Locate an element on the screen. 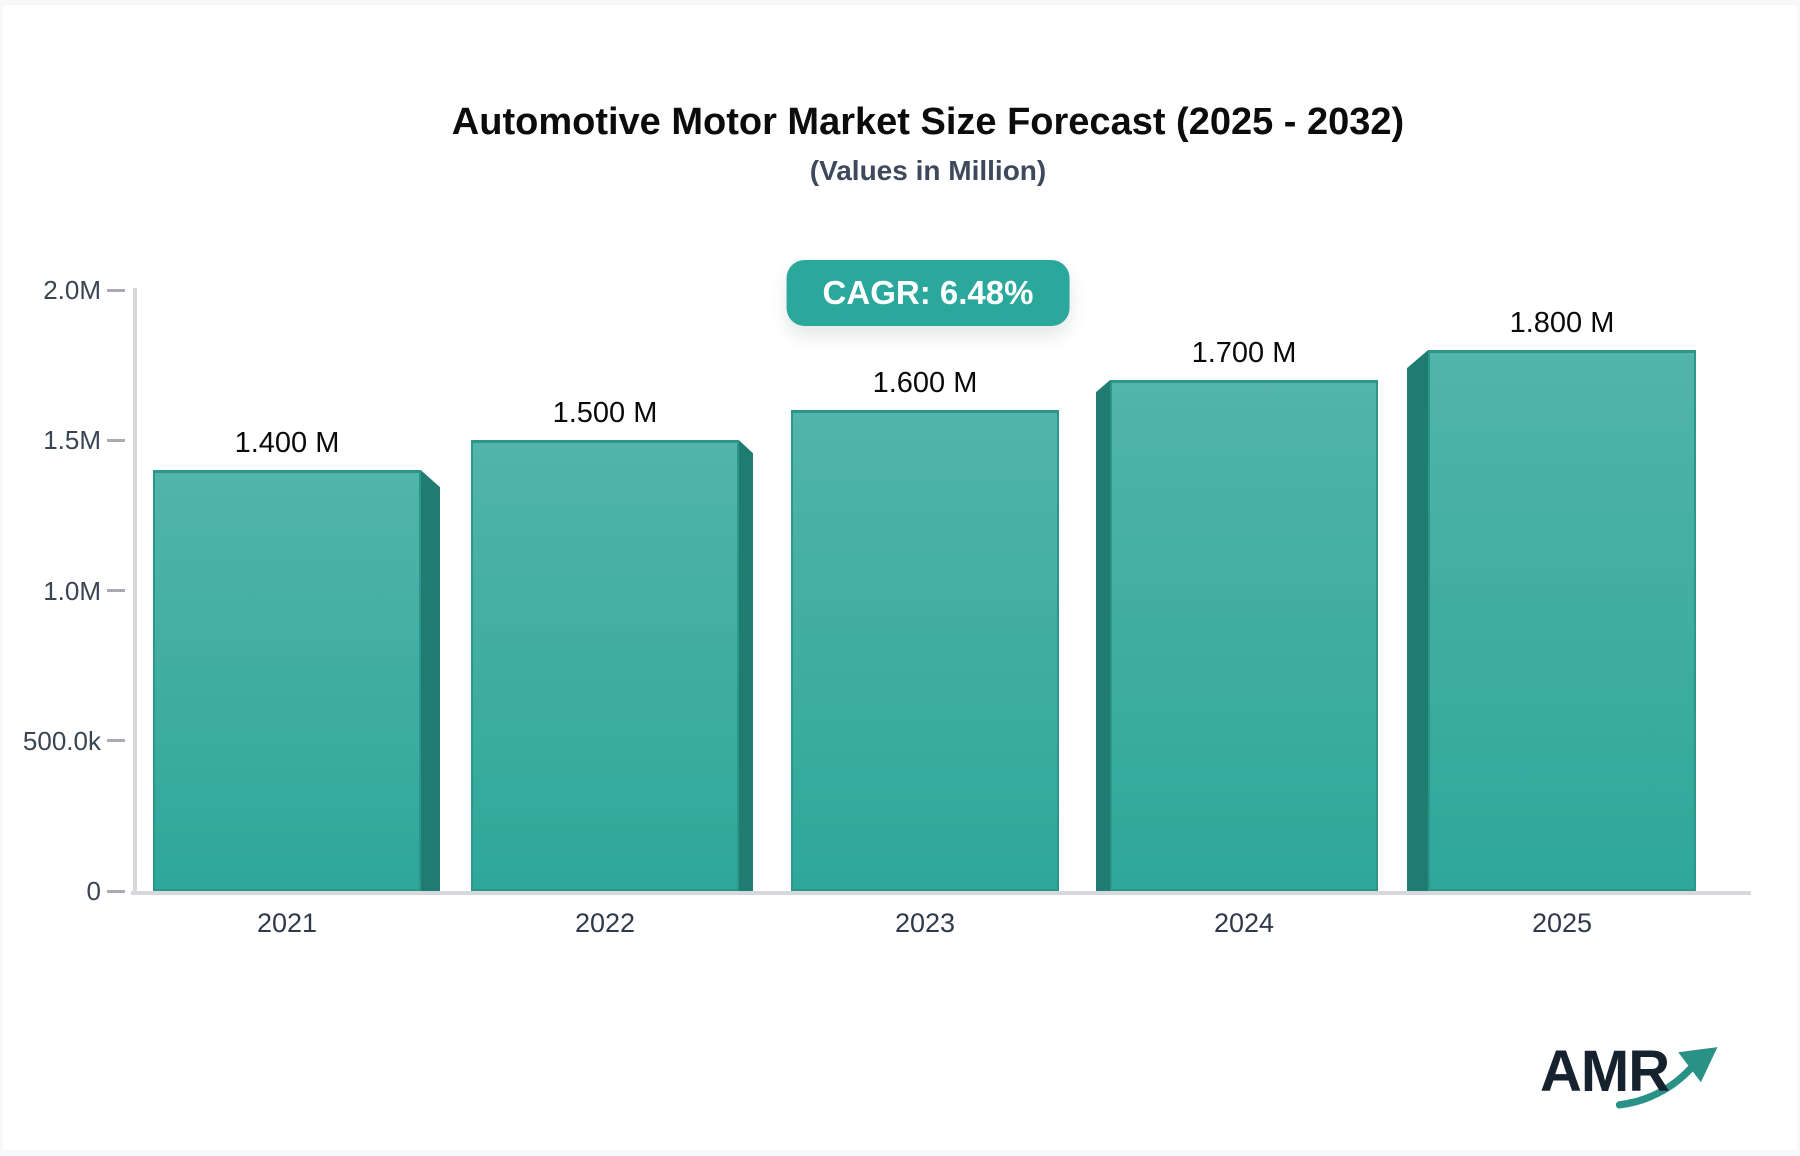  x-axis-label-2024: 2024 is located at coordinates (1244, 923).